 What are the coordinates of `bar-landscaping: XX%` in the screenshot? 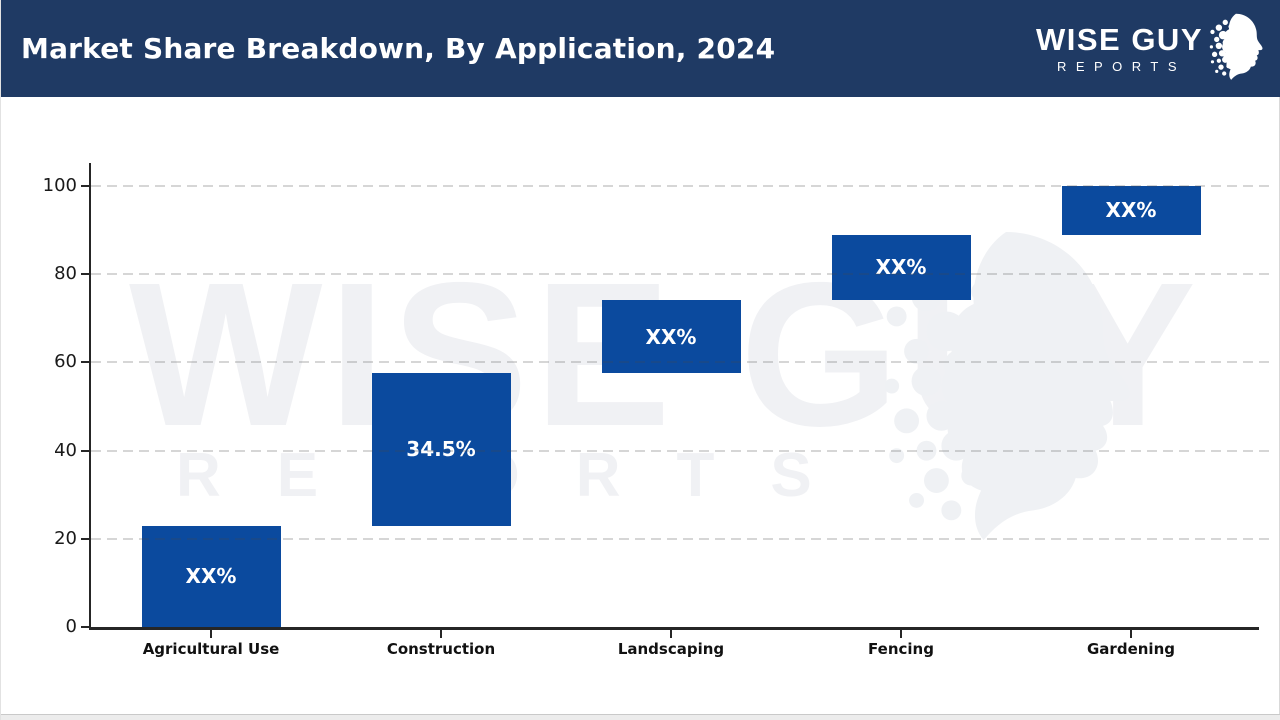 It's located at (671, 336).